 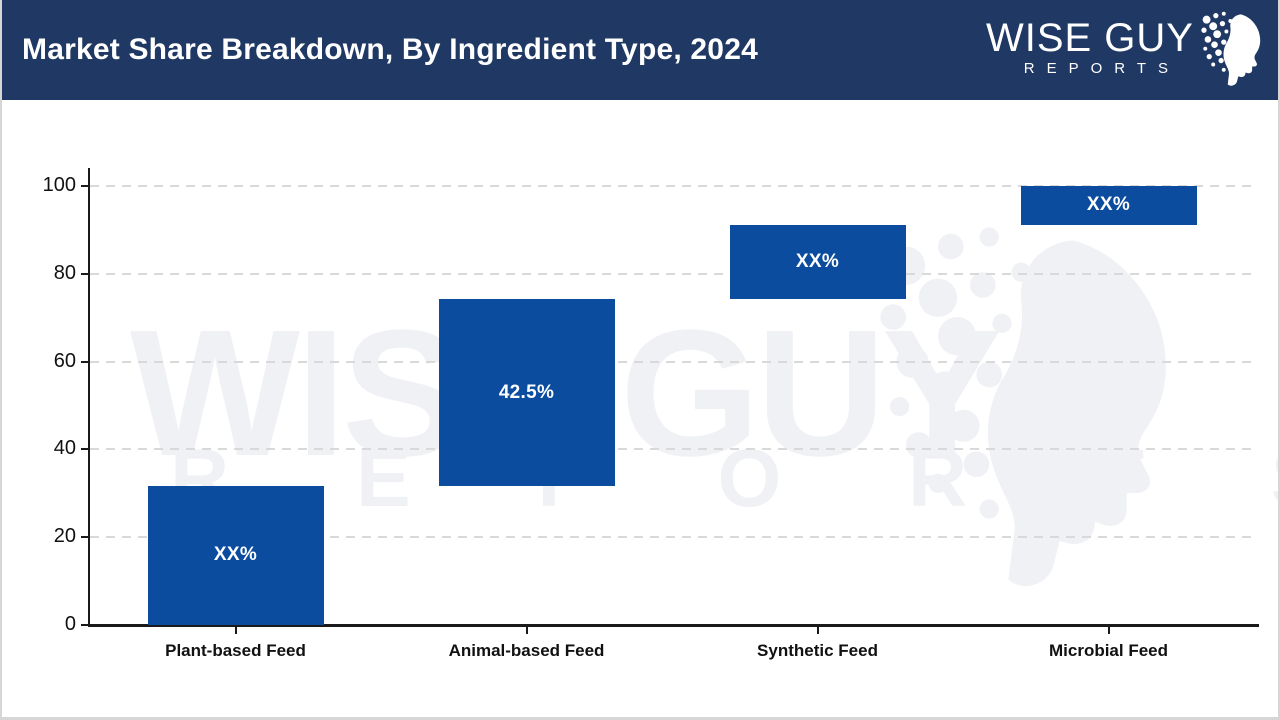 I want to click on category-label: Microbial Feed, so click(x=1108, y=650).